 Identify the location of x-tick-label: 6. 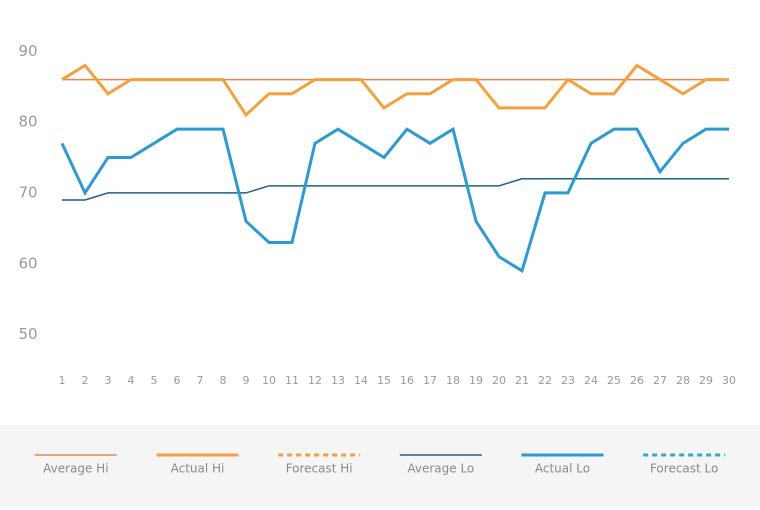
(177, 380).